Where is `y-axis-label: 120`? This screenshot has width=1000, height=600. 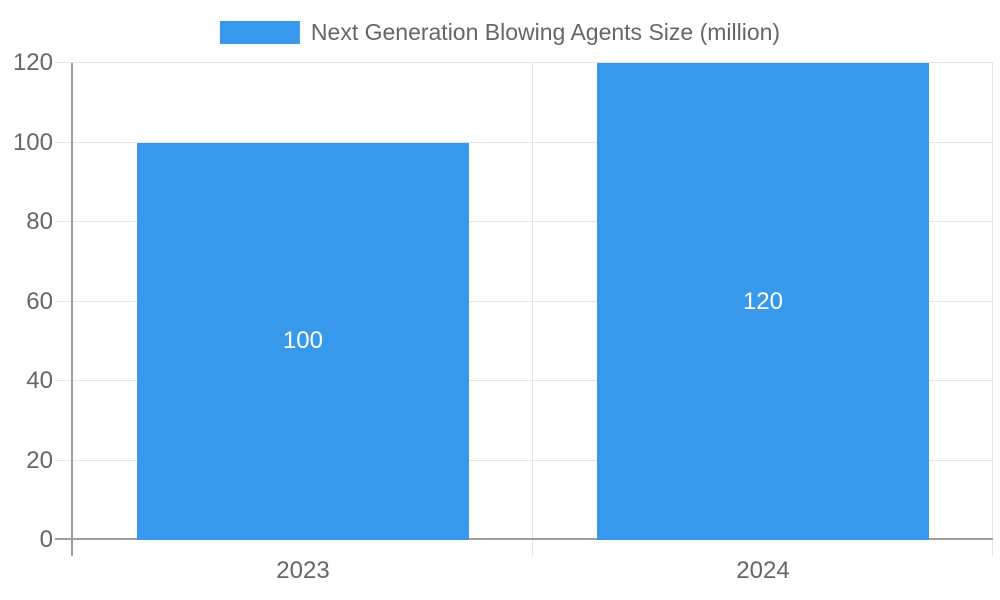
y-axis-label: 120 is located at coordinates (32, 62).